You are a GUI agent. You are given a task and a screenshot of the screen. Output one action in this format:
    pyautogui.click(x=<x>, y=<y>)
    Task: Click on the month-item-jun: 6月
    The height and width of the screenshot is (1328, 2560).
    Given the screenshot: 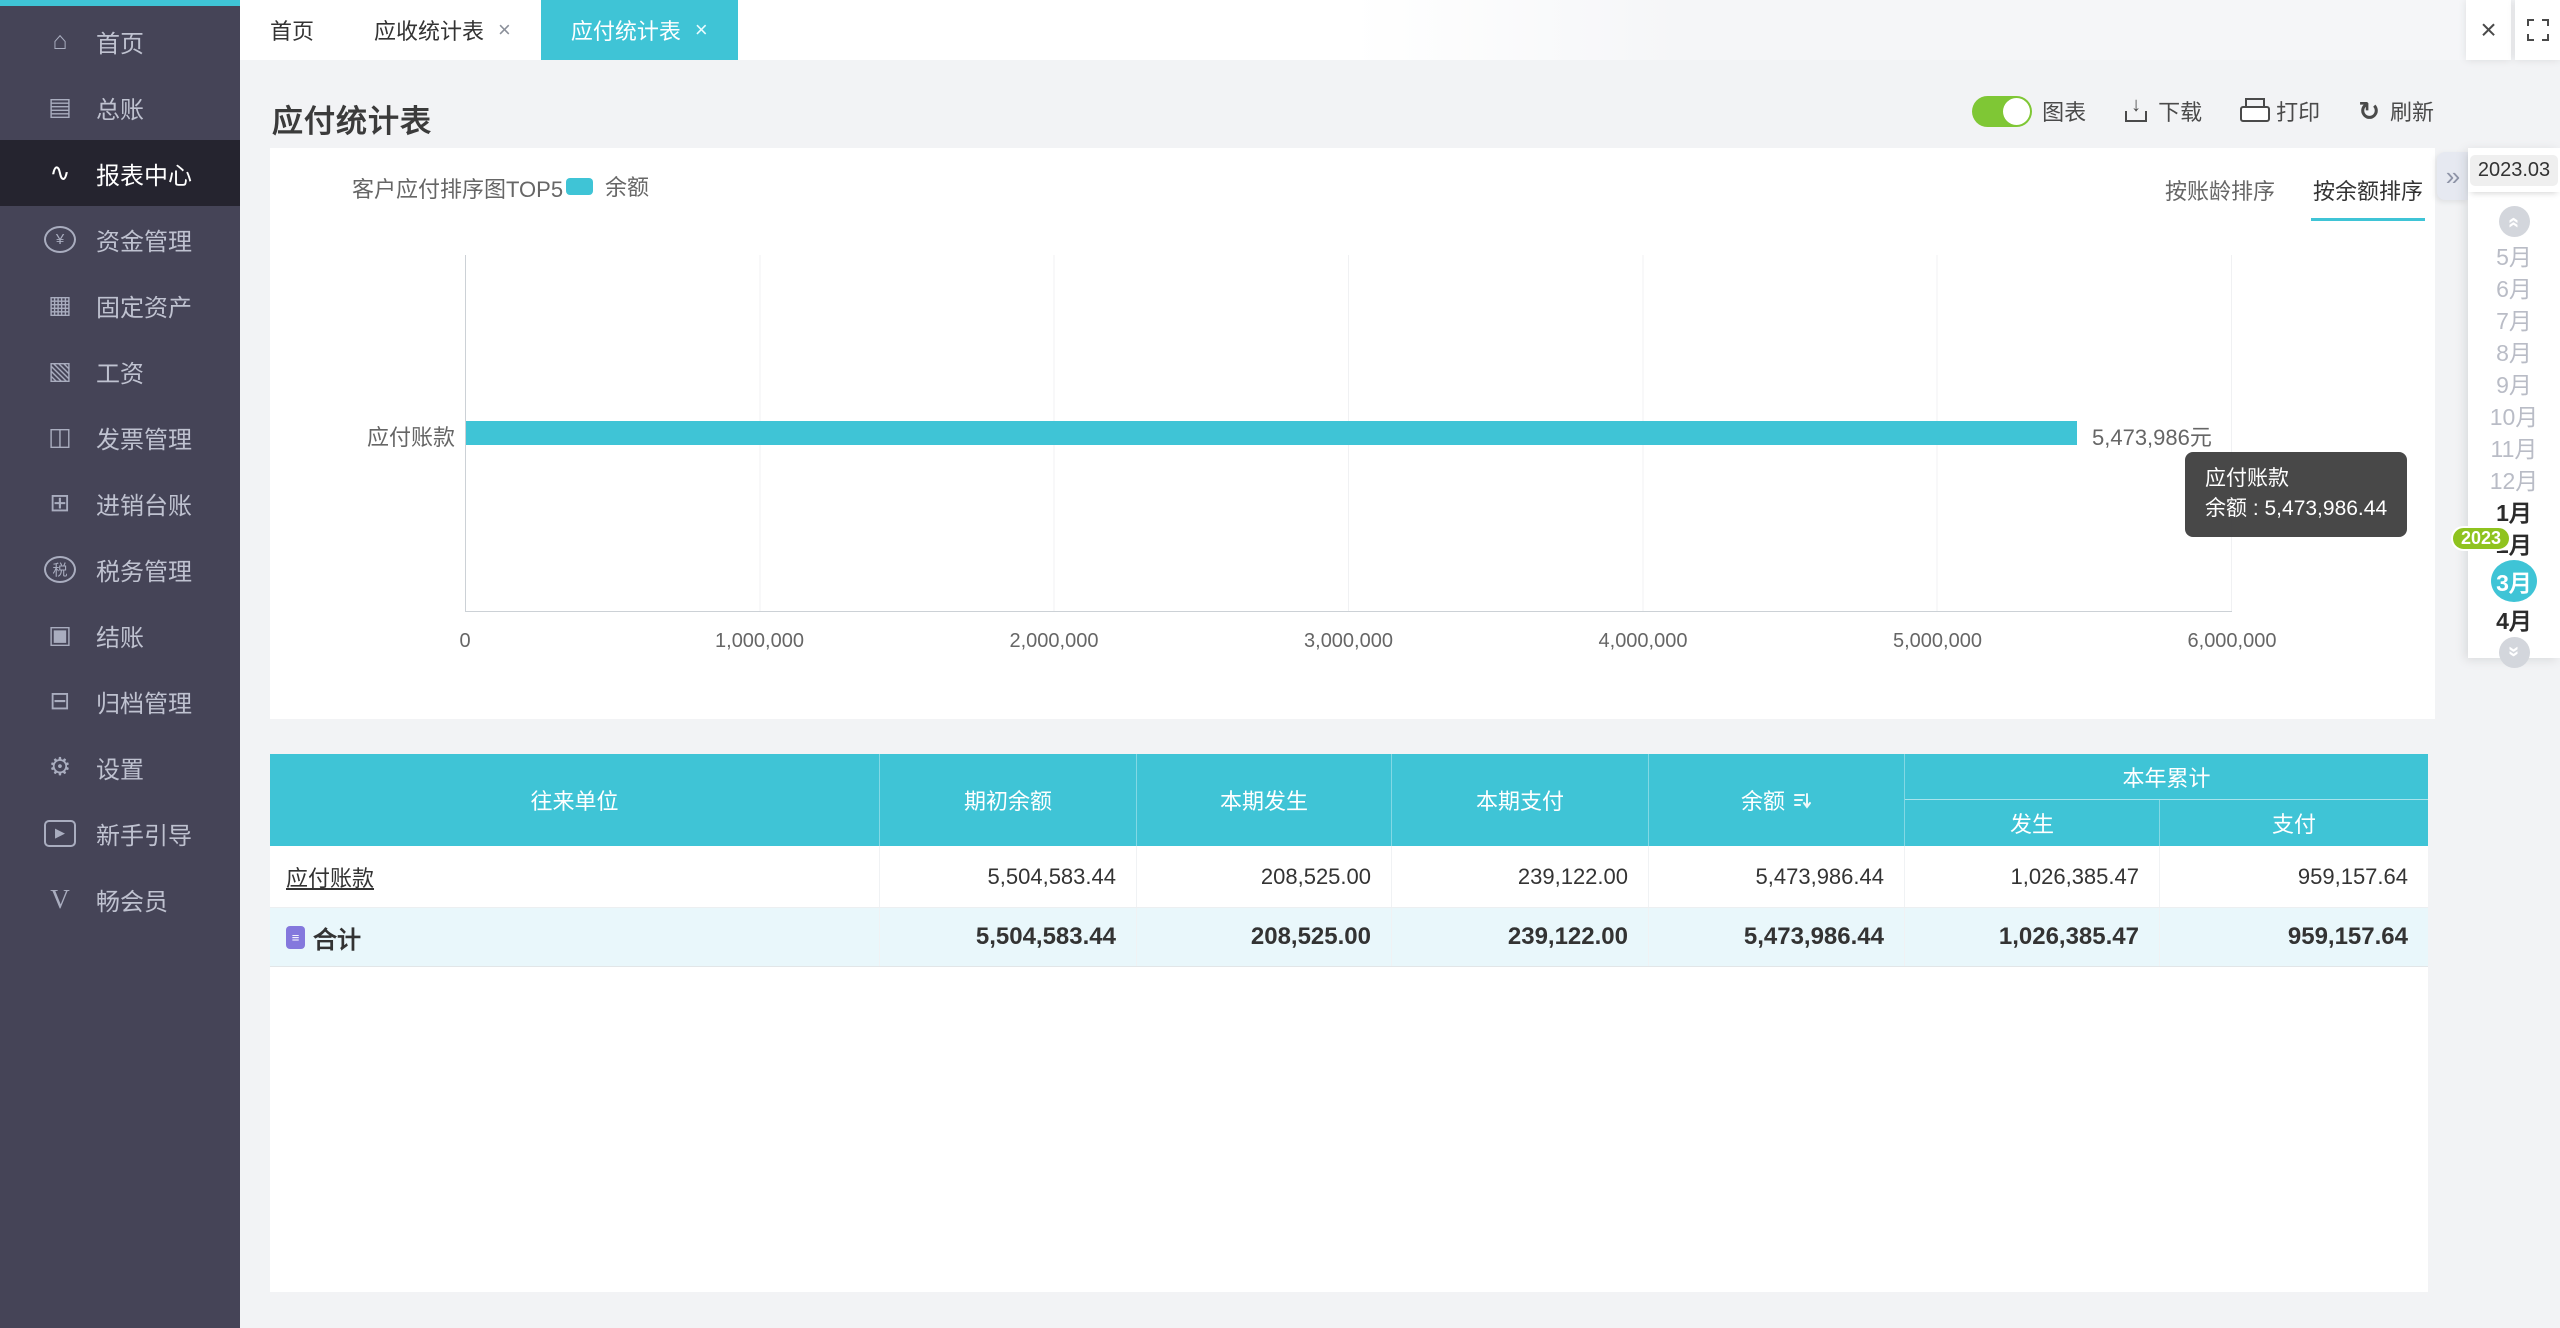 What is the action you would take?
    pyautogui.click(x=2514, y=289)
    